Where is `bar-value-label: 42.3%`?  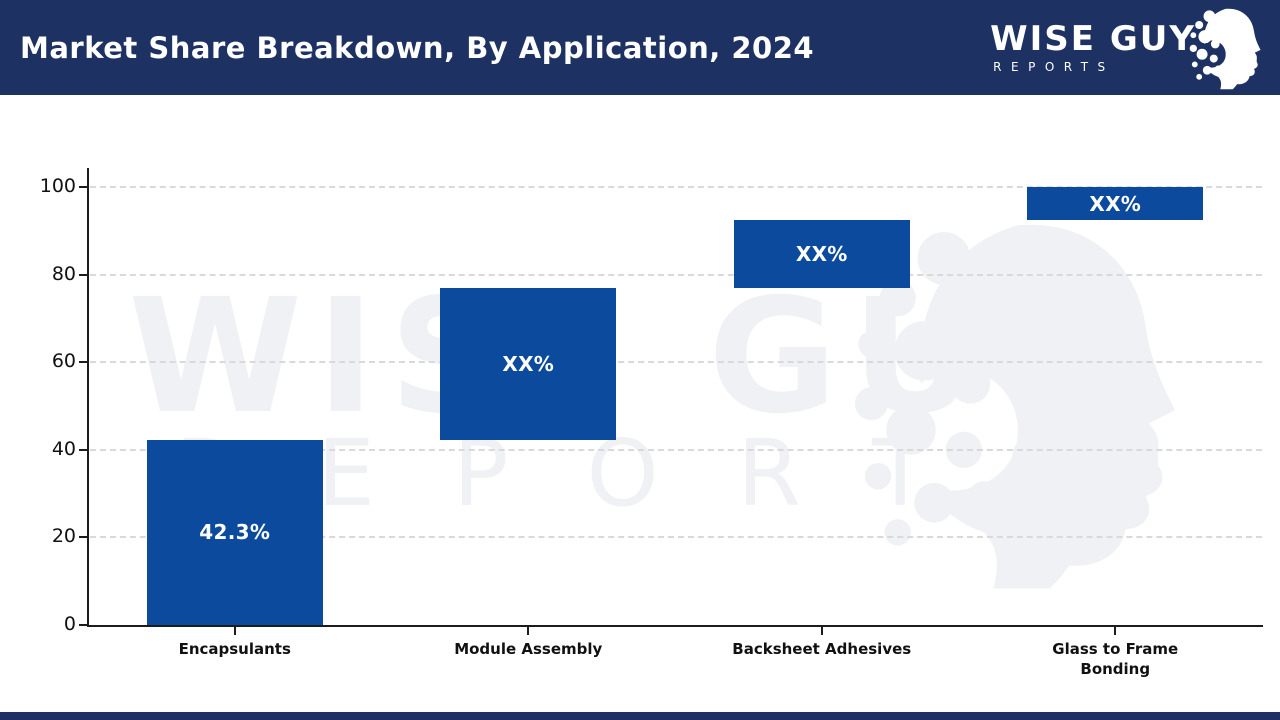 bar-value-label: 42.3% is located at coordinates (235, 532).